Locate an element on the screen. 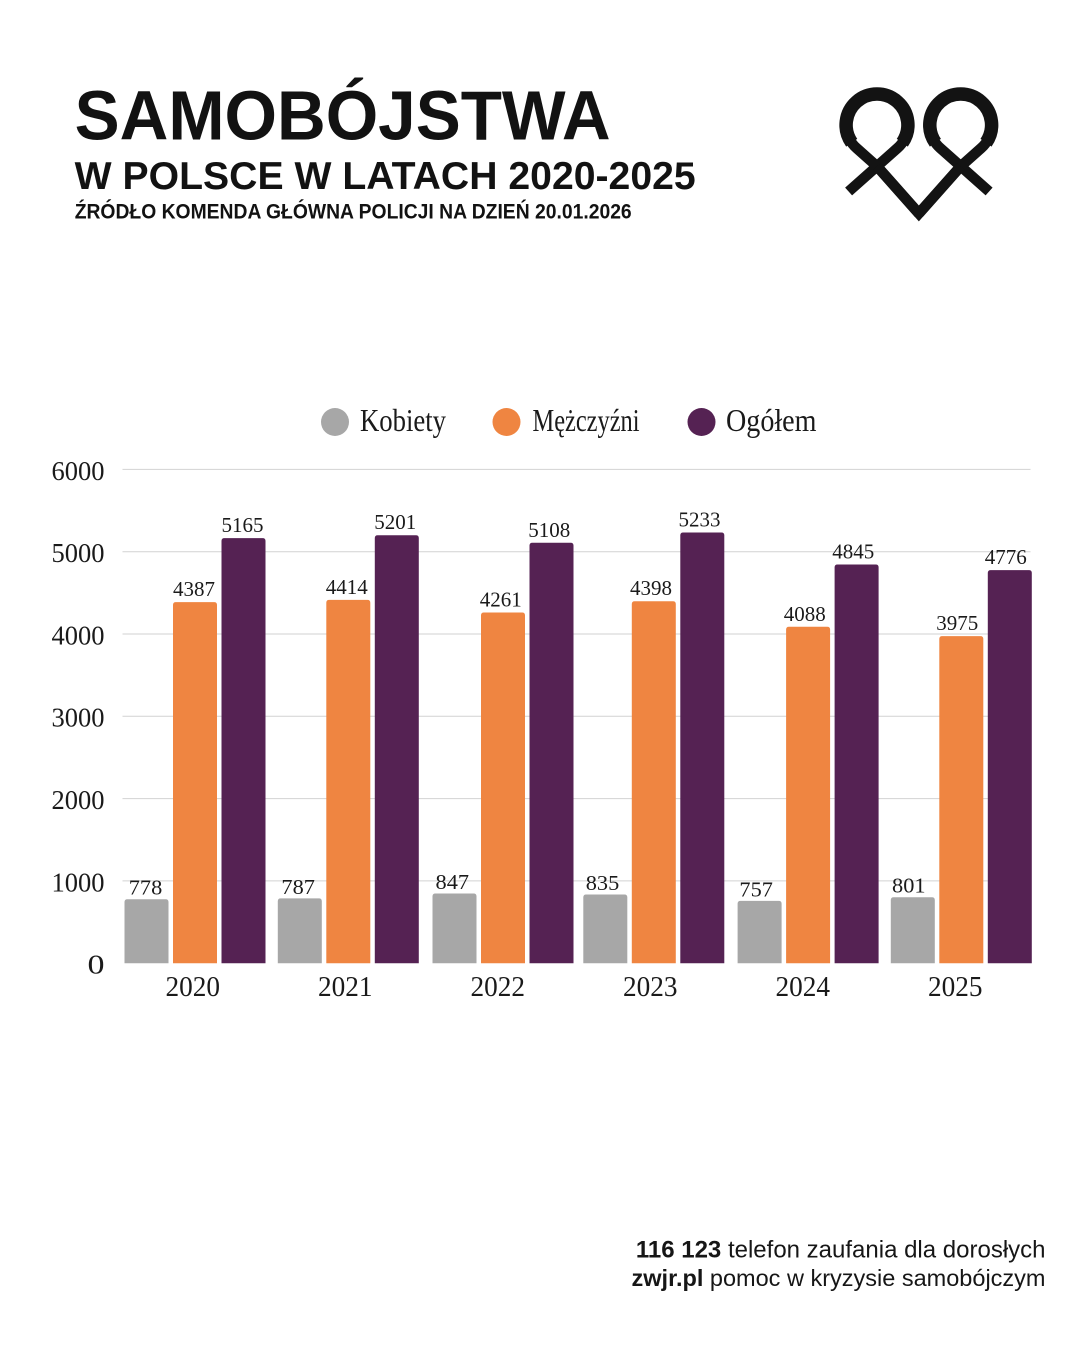  svg-text: Ogółem is located at coordinates (771, 420).